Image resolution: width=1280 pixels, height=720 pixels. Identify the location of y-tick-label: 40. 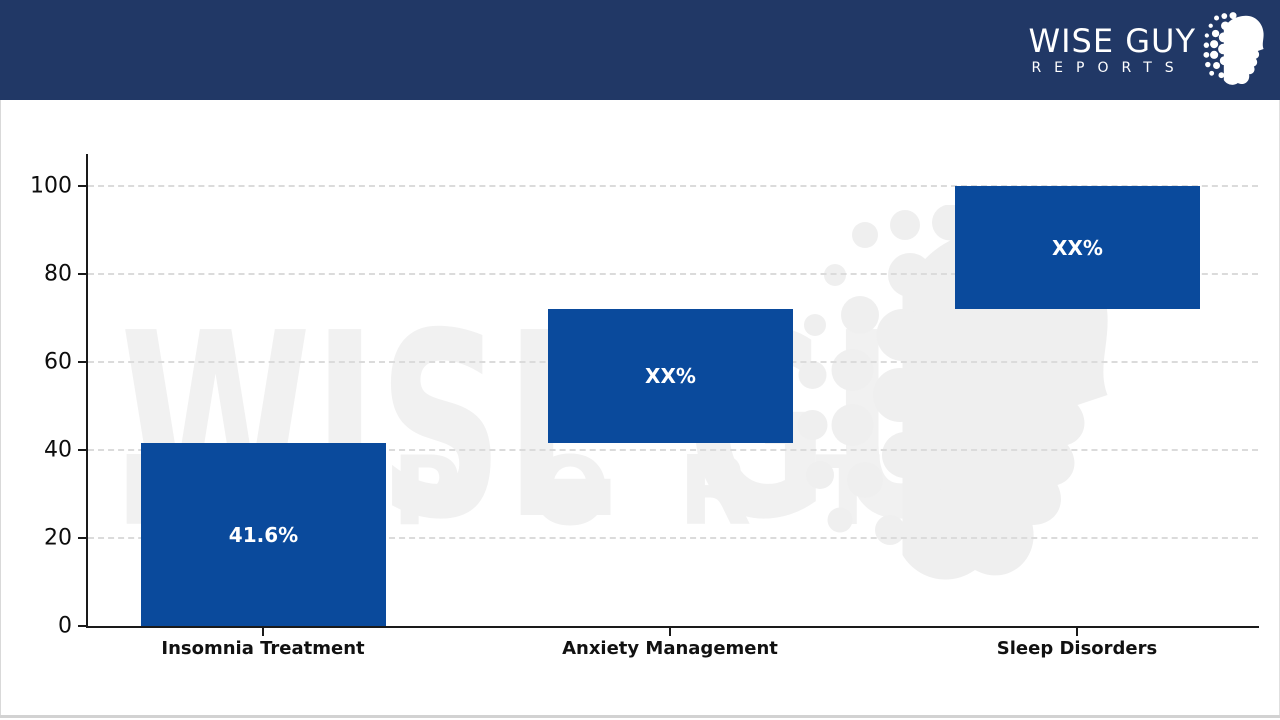
(58, 450).